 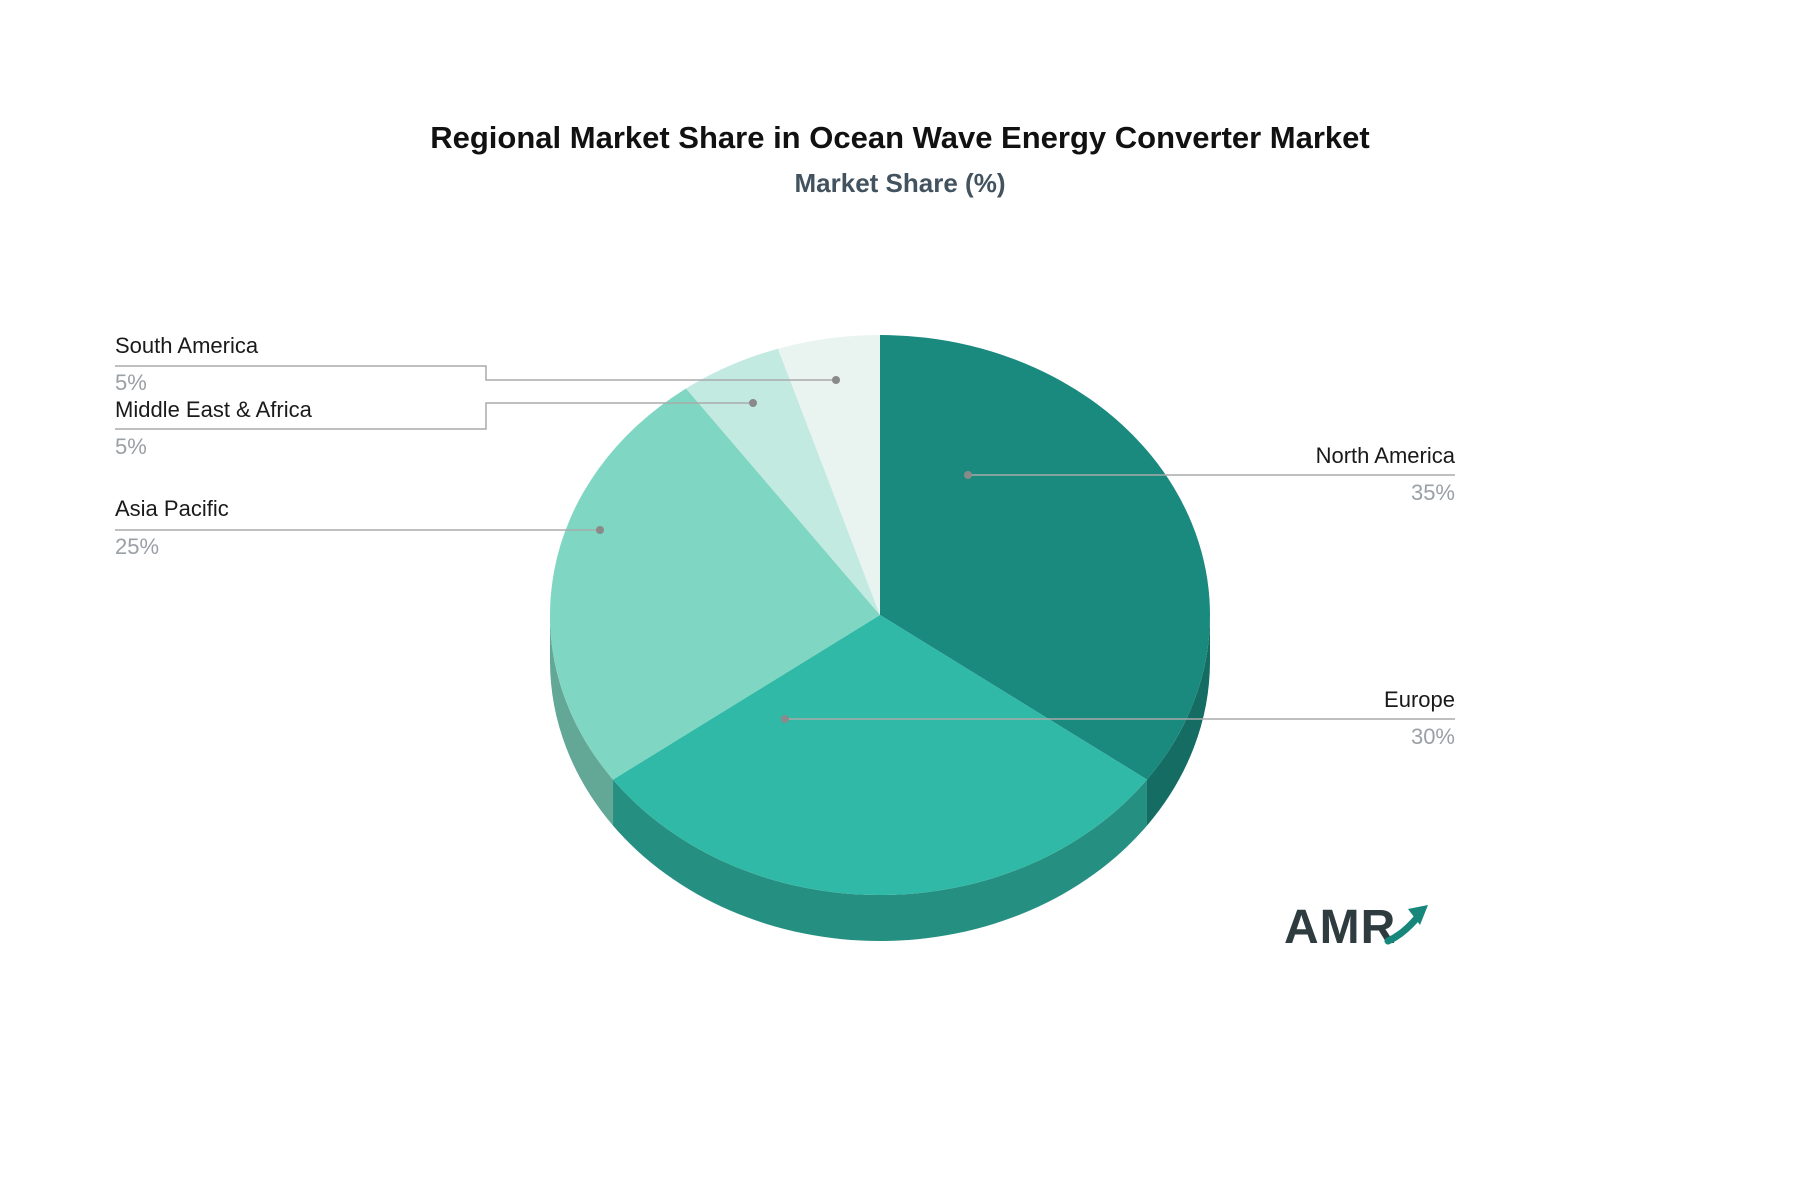 I want to click on label-middle-east-africa: Middle East & Africa, so click(x=213, y=409).